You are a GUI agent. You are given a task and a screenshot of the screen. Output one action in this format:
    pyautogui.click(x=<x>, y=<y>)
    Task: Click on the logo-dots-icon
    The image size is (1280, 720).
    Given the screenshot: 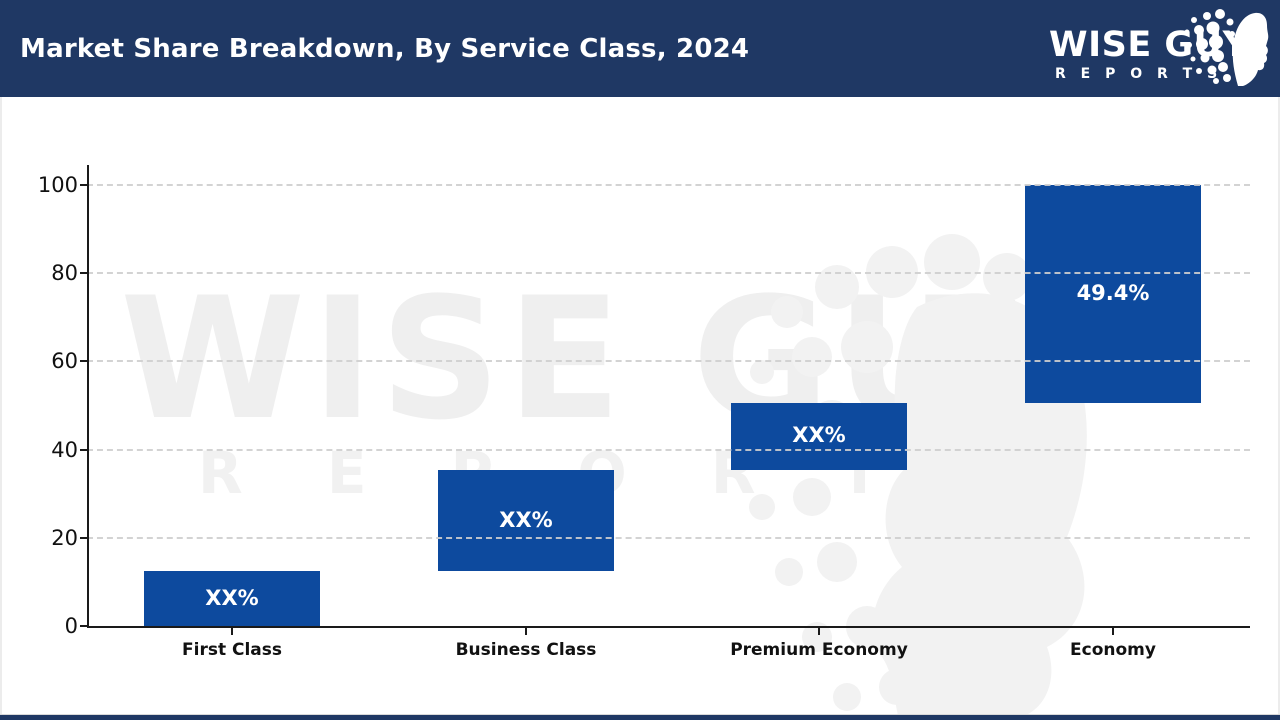 What is the action you would take?
    pyautogui.click(x=1209, y=46)
    